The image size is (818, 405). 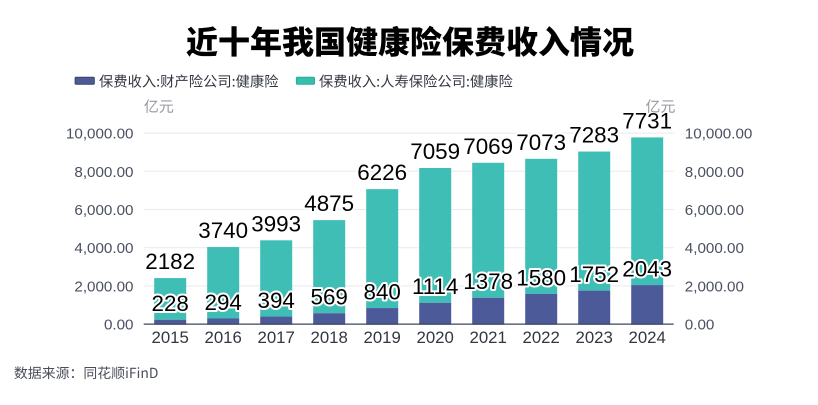 I want to click on svg-text: 1752, so click(x=594, y=274).